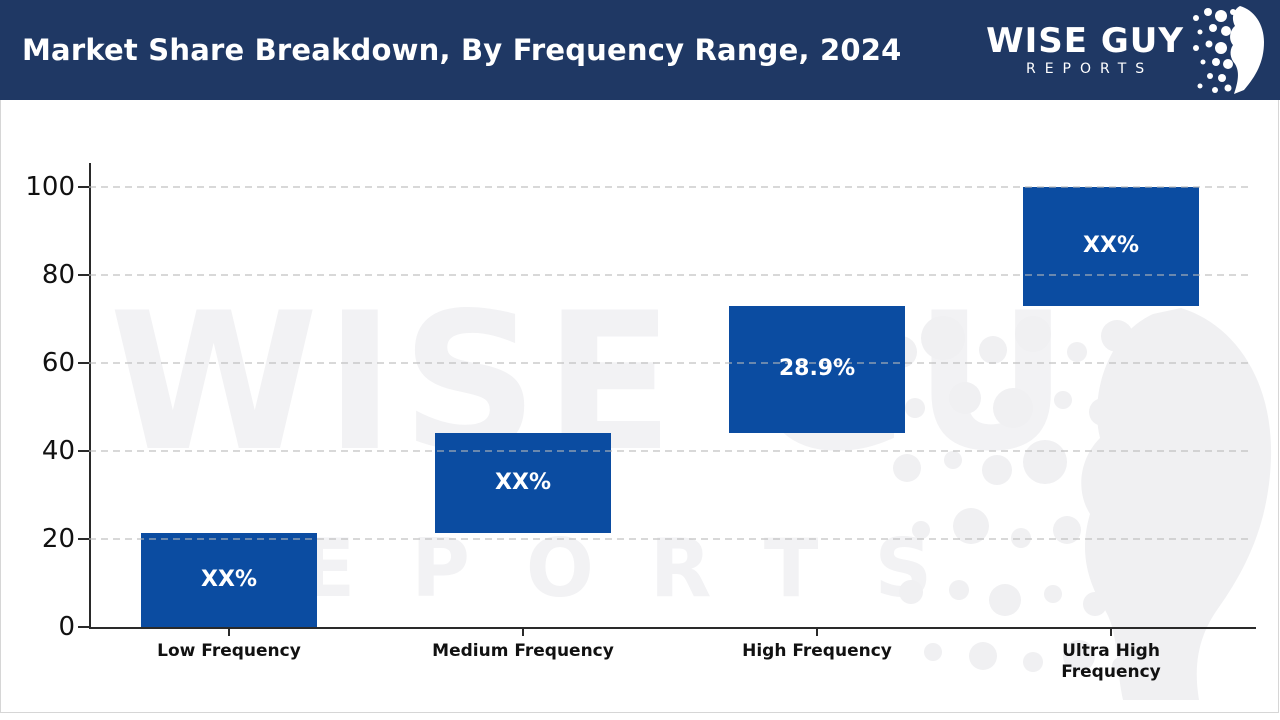 Image resolution: width=1280 pixels, height=720 pixels. What do you see at coordinates (1228, 50) in the screenshot?
I see `brand-face-icon` at bounding box center [1228, 50].